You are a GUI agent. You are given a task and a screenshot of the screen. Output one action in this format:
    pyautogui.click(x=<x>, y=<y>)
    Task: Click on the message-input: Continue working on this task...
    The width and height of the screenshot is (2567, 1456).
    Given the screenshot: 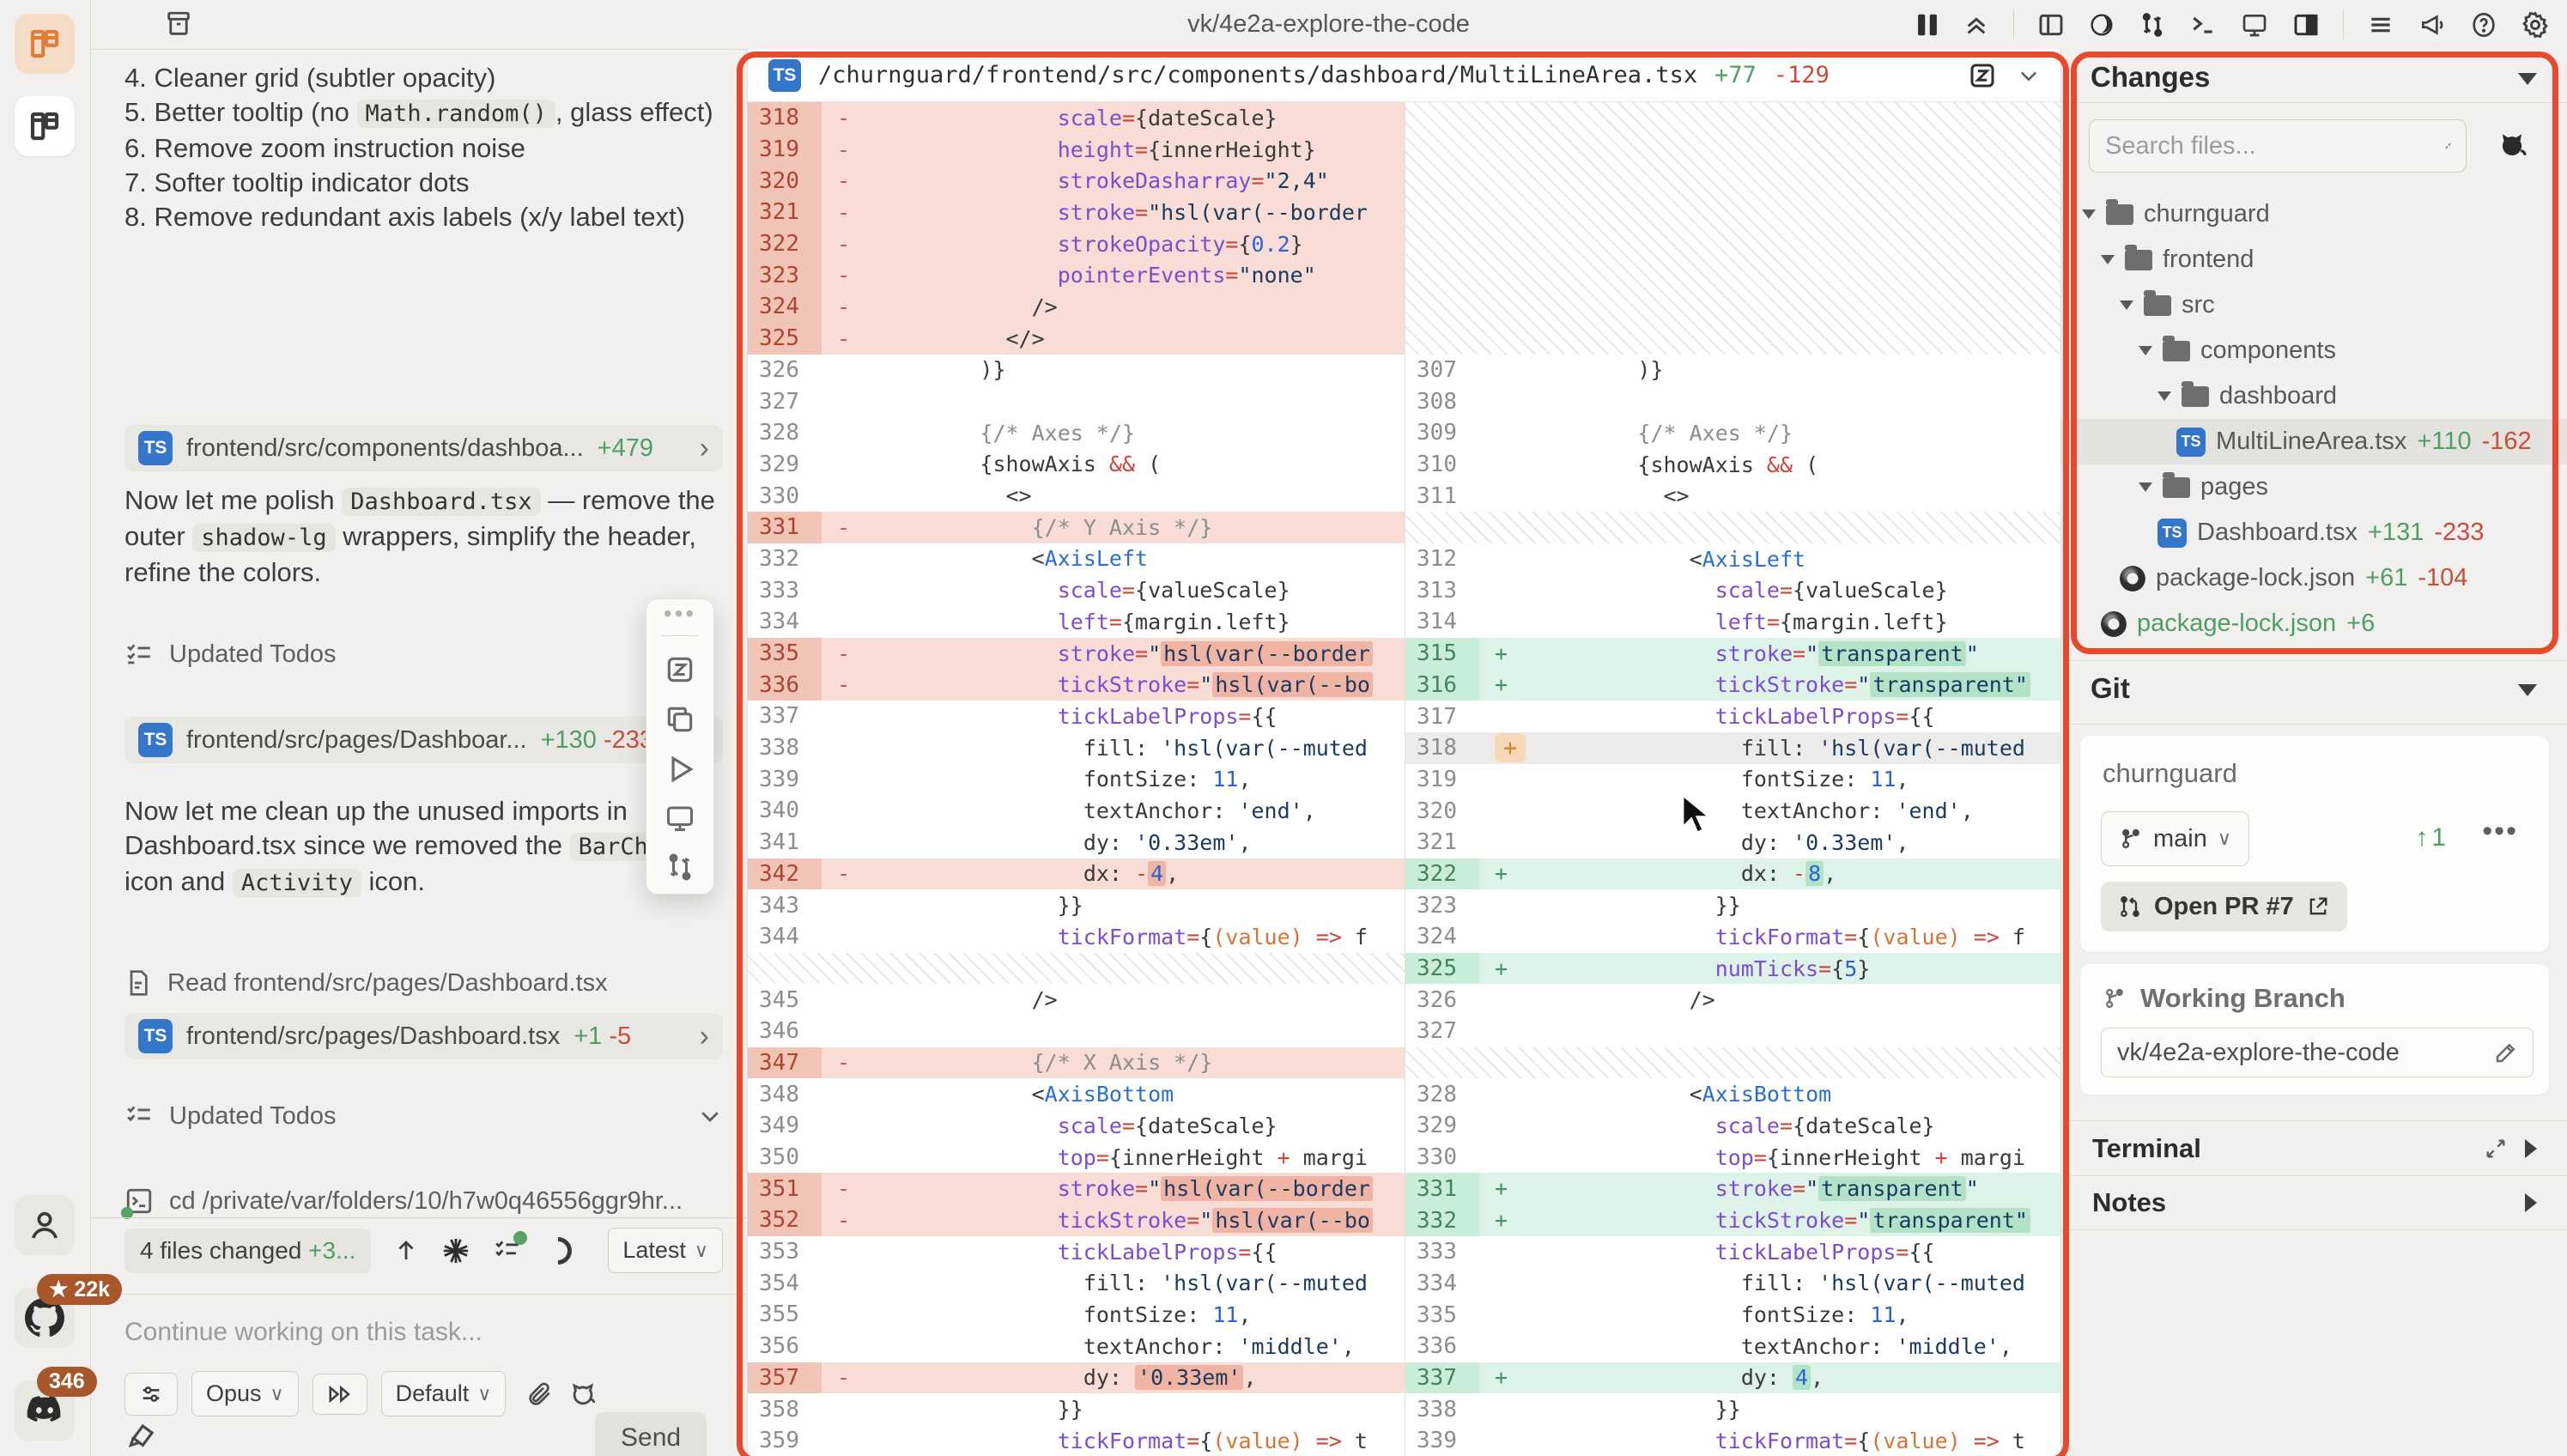 What is the action you would take?
    pyautogui.click(x=303, y=1332)
    